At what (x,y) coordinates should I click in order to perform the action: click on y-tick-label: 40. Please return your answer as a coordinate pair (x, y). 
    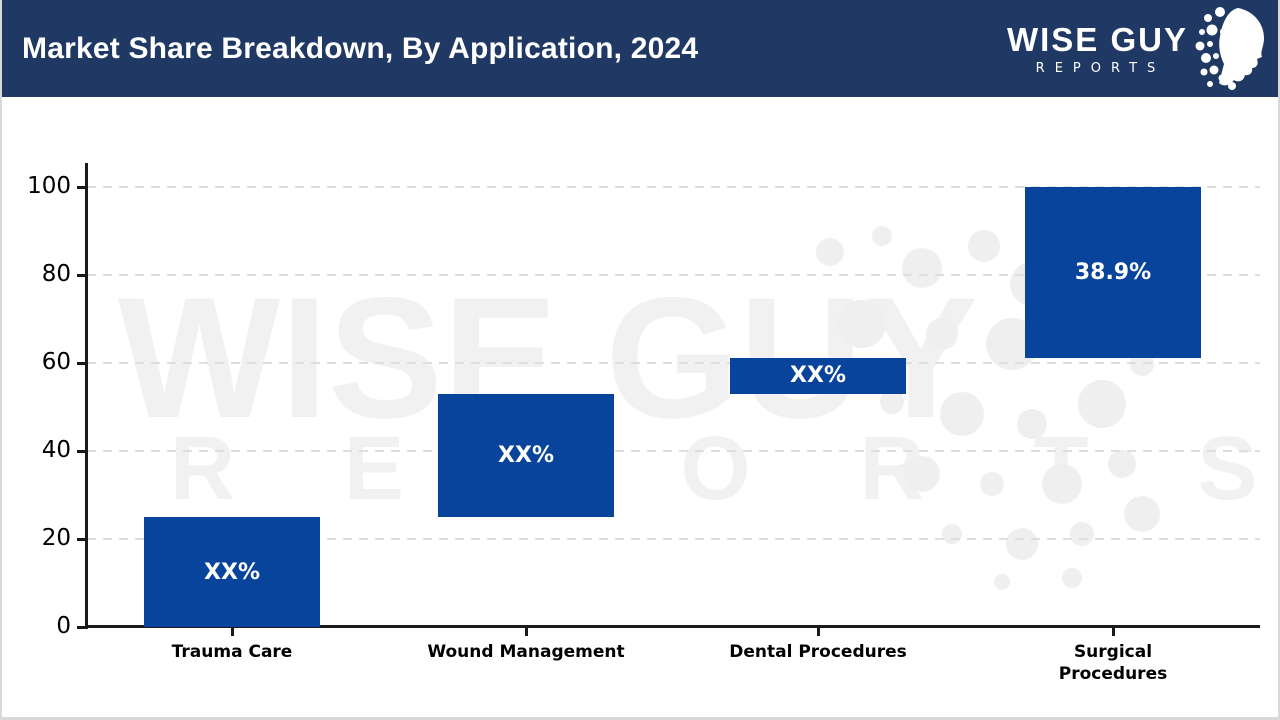
    Looking at the image, I should click on (56, 450).